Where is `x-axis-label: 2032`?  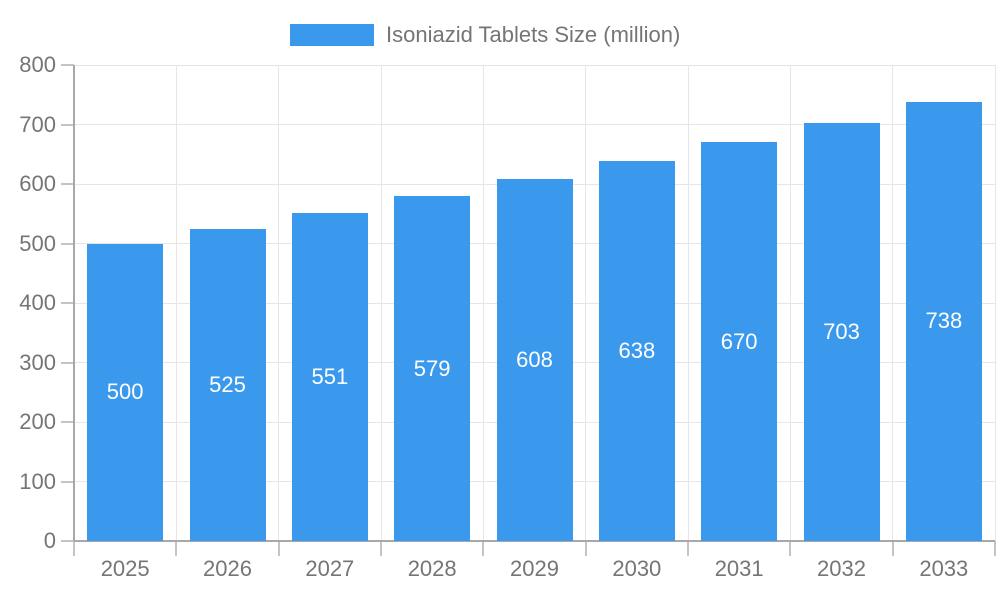 x-axis-label: 2032 is located at coordinates (841, 568).